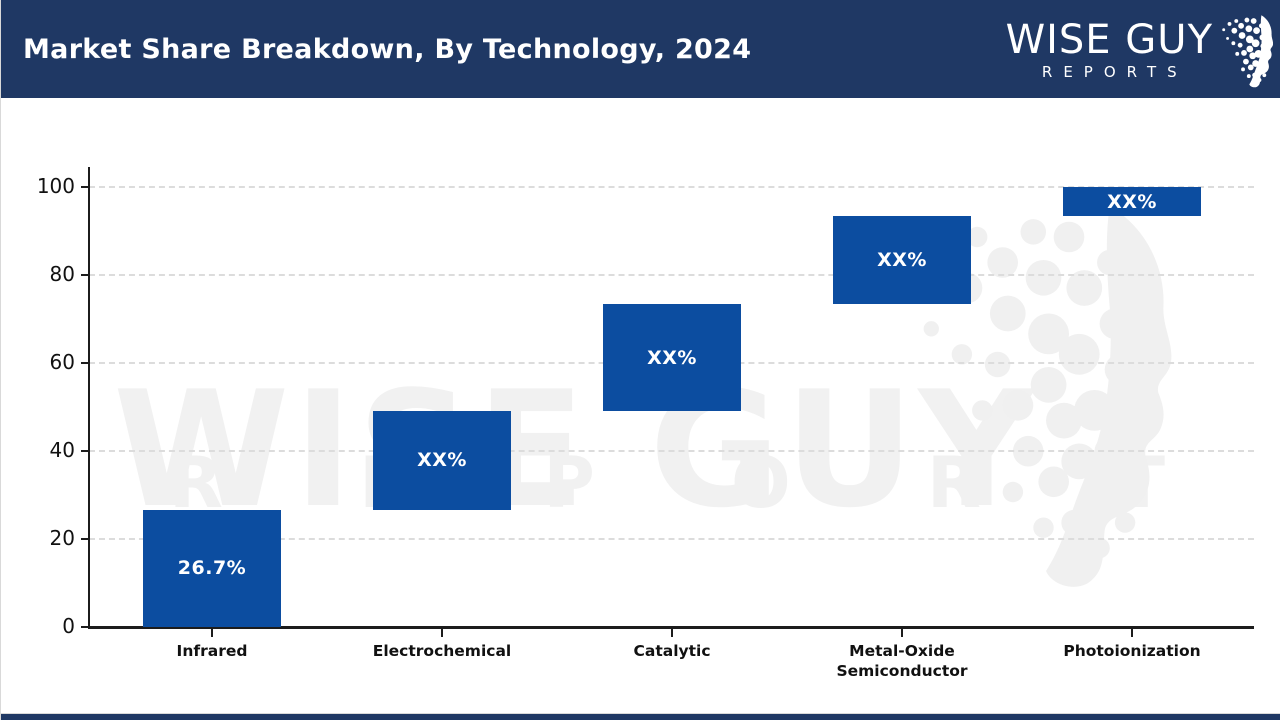  Describe the element at coordinates (1114, 72) in the screenshot. I see `logo-subtext: REPORTS` at that location.